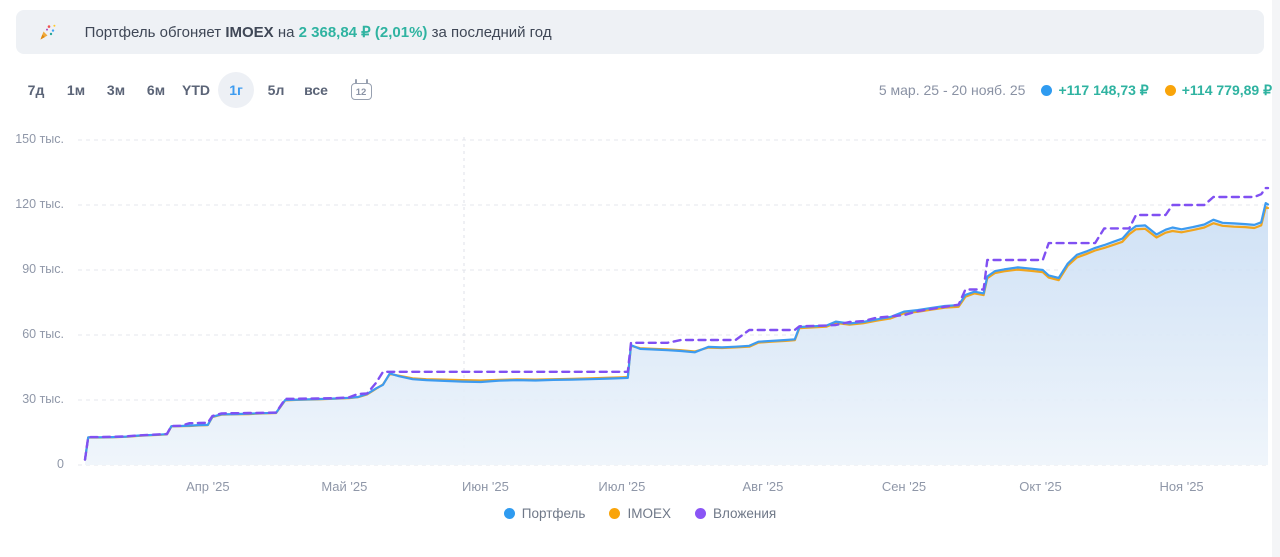  What do you see at coordinates (208, 486) in the screenshot?
I see `x-tick-Апр: Апр '25` at bounding box center [208, 486].